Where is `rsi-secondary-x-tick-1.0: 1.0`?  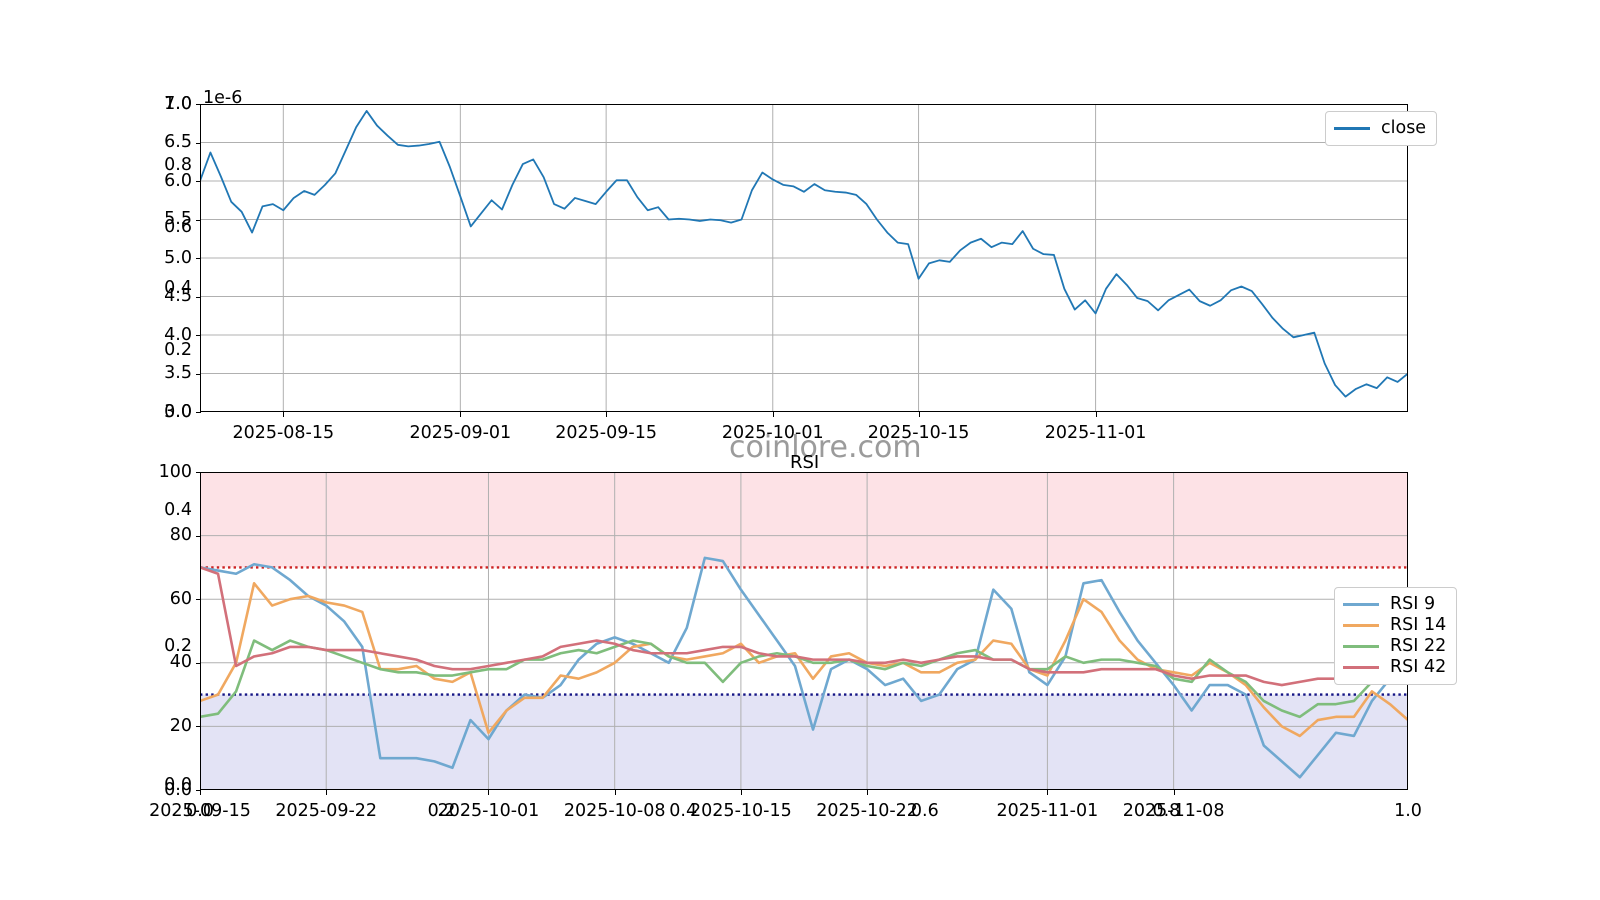
rsi-secondary-x-tick-1.0: 1.0 is located at coordinates (1408, 811).